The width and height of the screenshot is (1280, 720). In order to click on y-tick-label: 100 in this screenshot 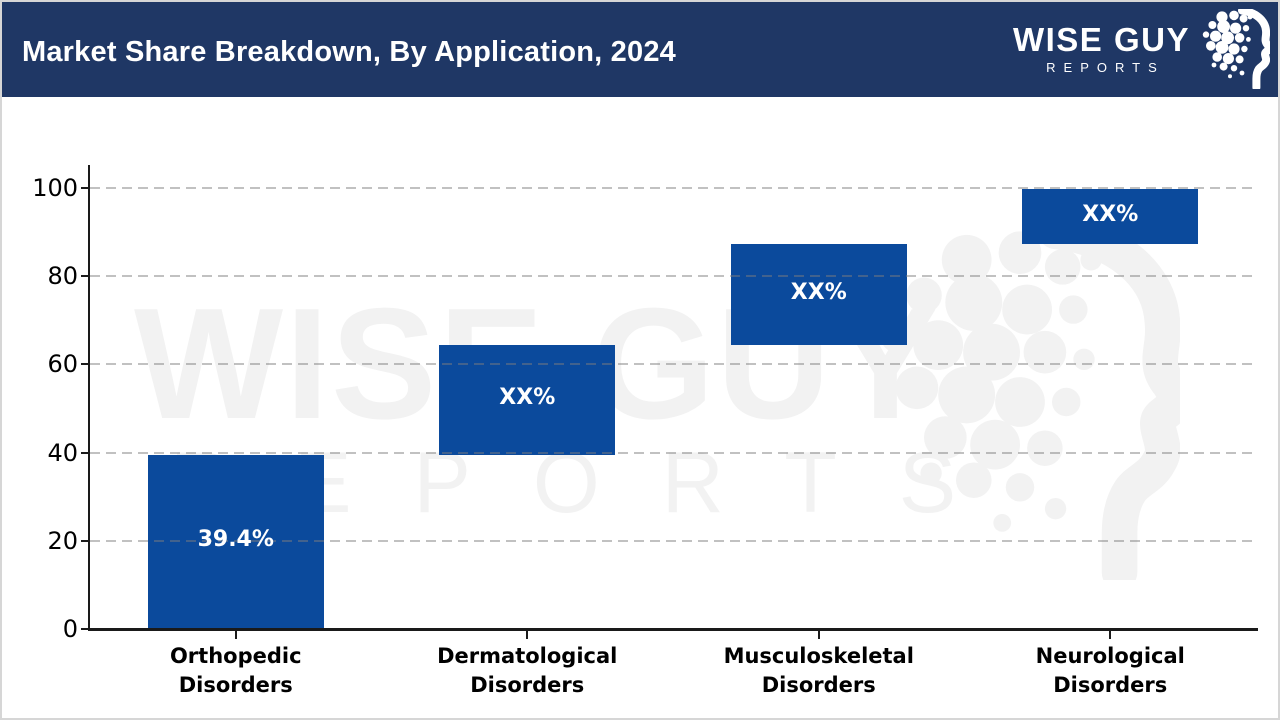, I will do `click(55, 188)`.